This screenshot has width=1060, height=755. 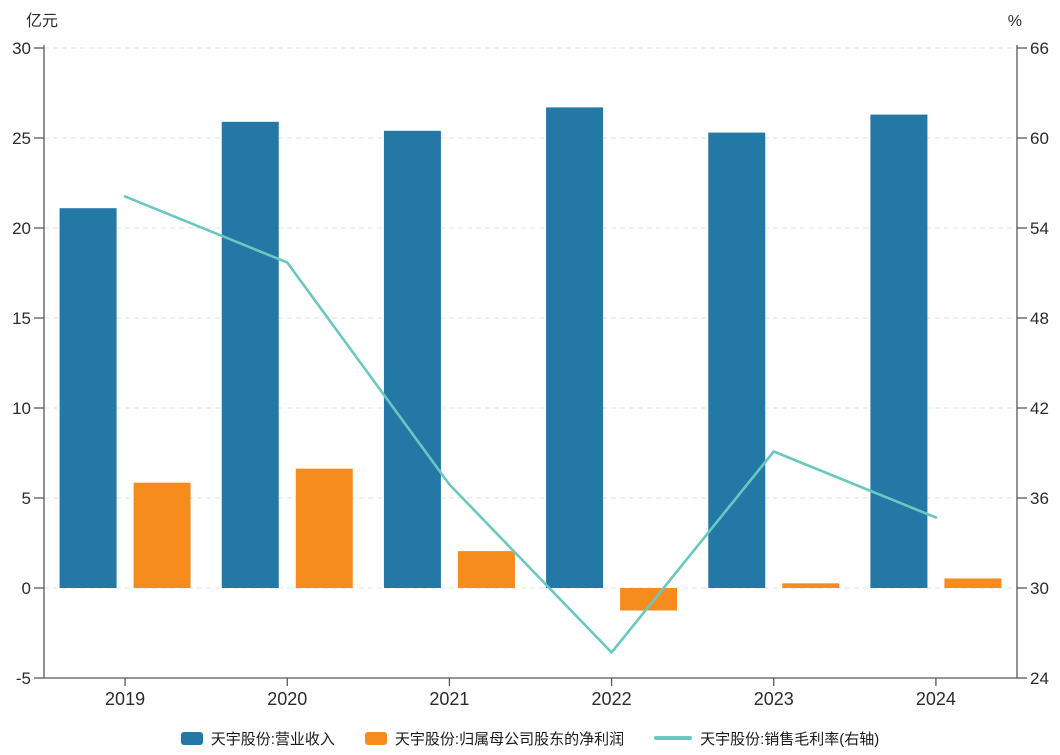 What do you see at coordinates (1039, 48) in the screenshot?
I see `right-tick-label-66: 66` at bounding box center [1039, 48].